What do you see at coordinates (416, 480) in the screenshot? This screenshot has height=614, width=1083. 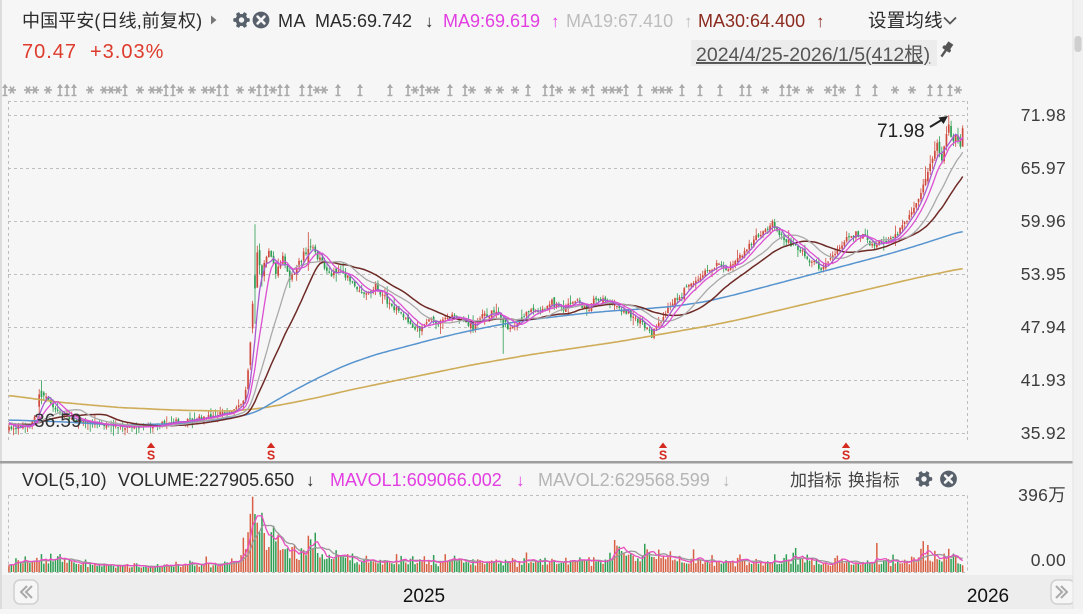 I see `svg-text: MAVOL1:609066.002` at bounding box center [416, 480].